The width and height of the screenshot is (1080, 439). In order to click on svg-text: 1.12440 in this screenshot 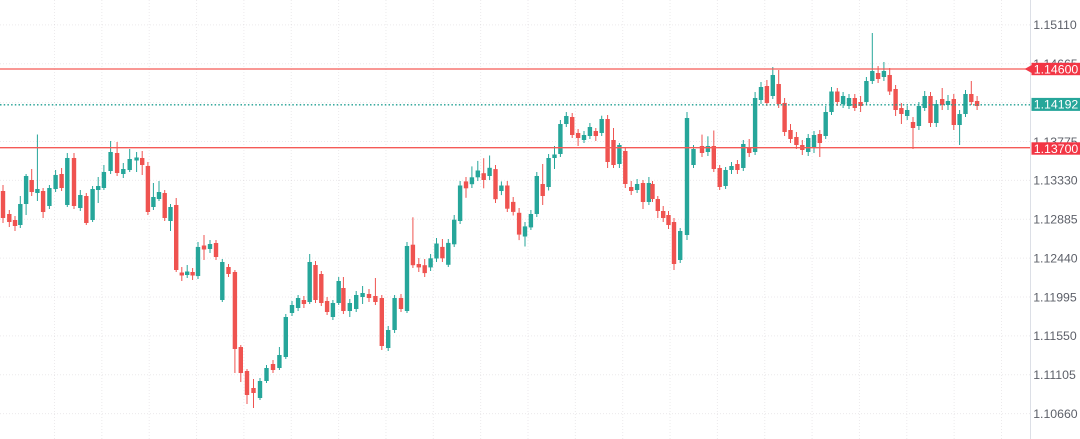, I will do `click(1055, 258)`.